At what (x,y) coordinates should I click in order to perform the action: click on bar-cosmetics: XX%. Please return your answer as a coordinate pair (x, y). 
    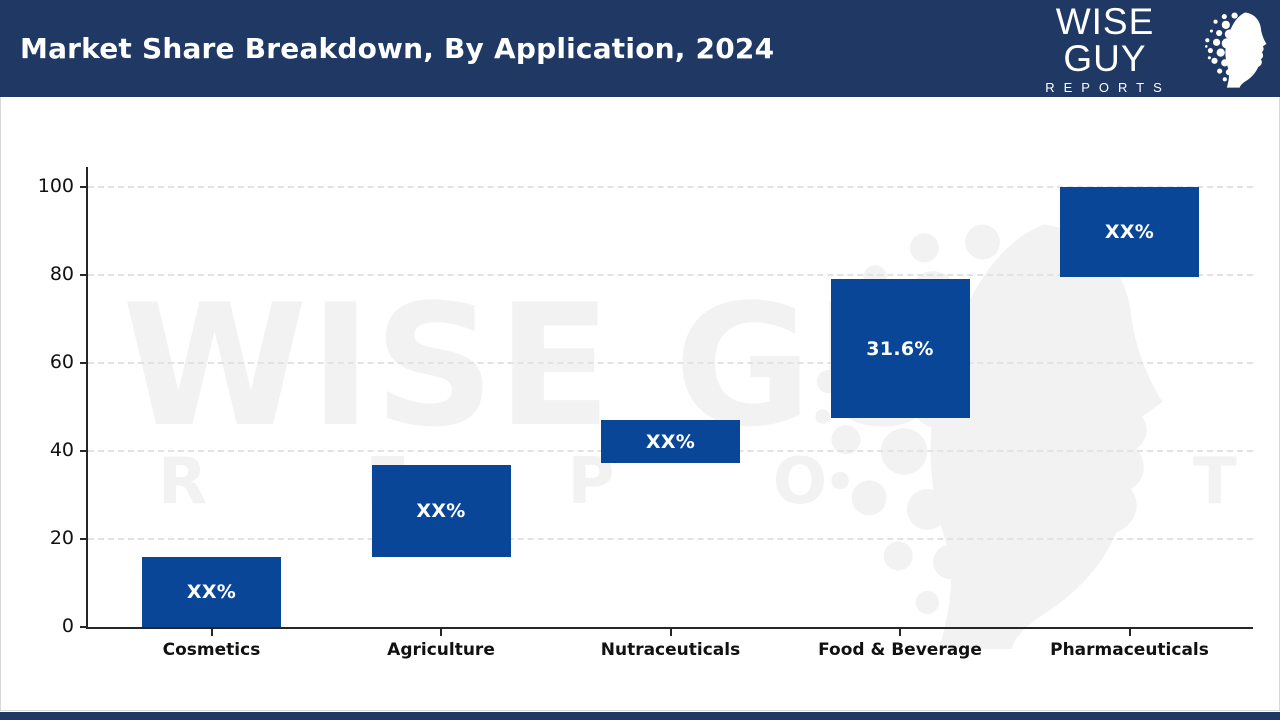
    Looking at the image, I should click on (211, 591).